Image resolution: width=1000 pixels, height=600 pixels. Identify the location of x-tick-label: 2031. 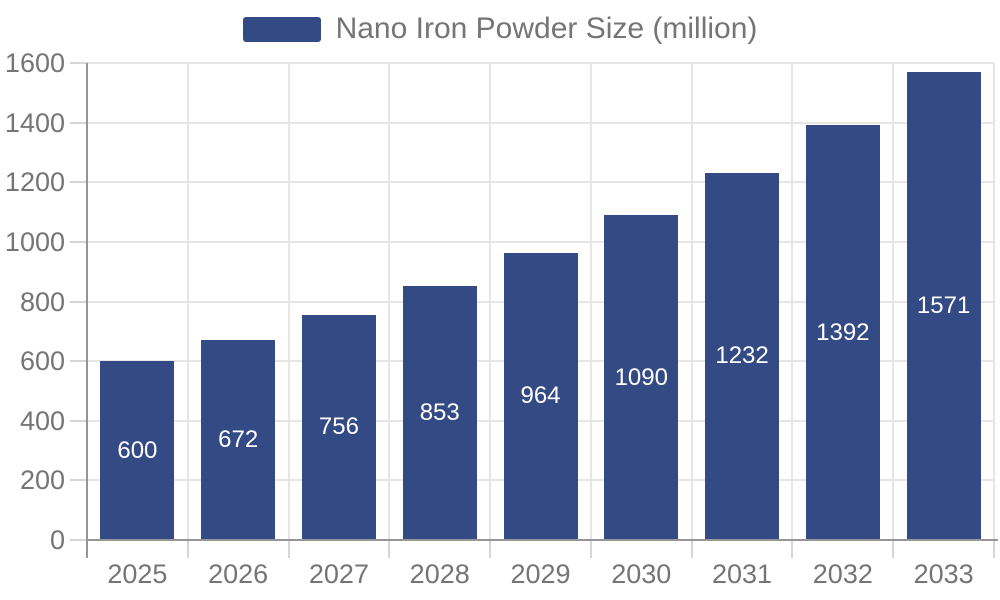
(742, 574).